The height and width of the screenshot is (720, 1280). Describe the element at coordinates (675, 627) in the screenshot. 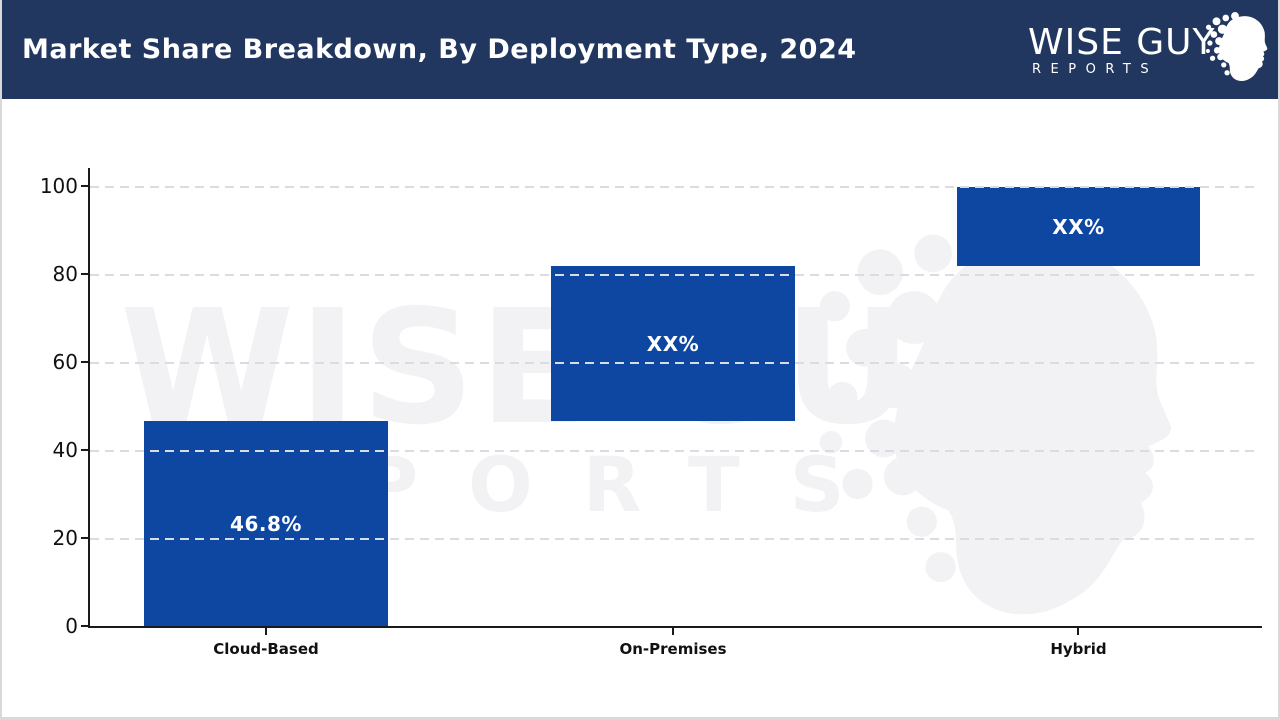

I see `x-axis-line` at that location.